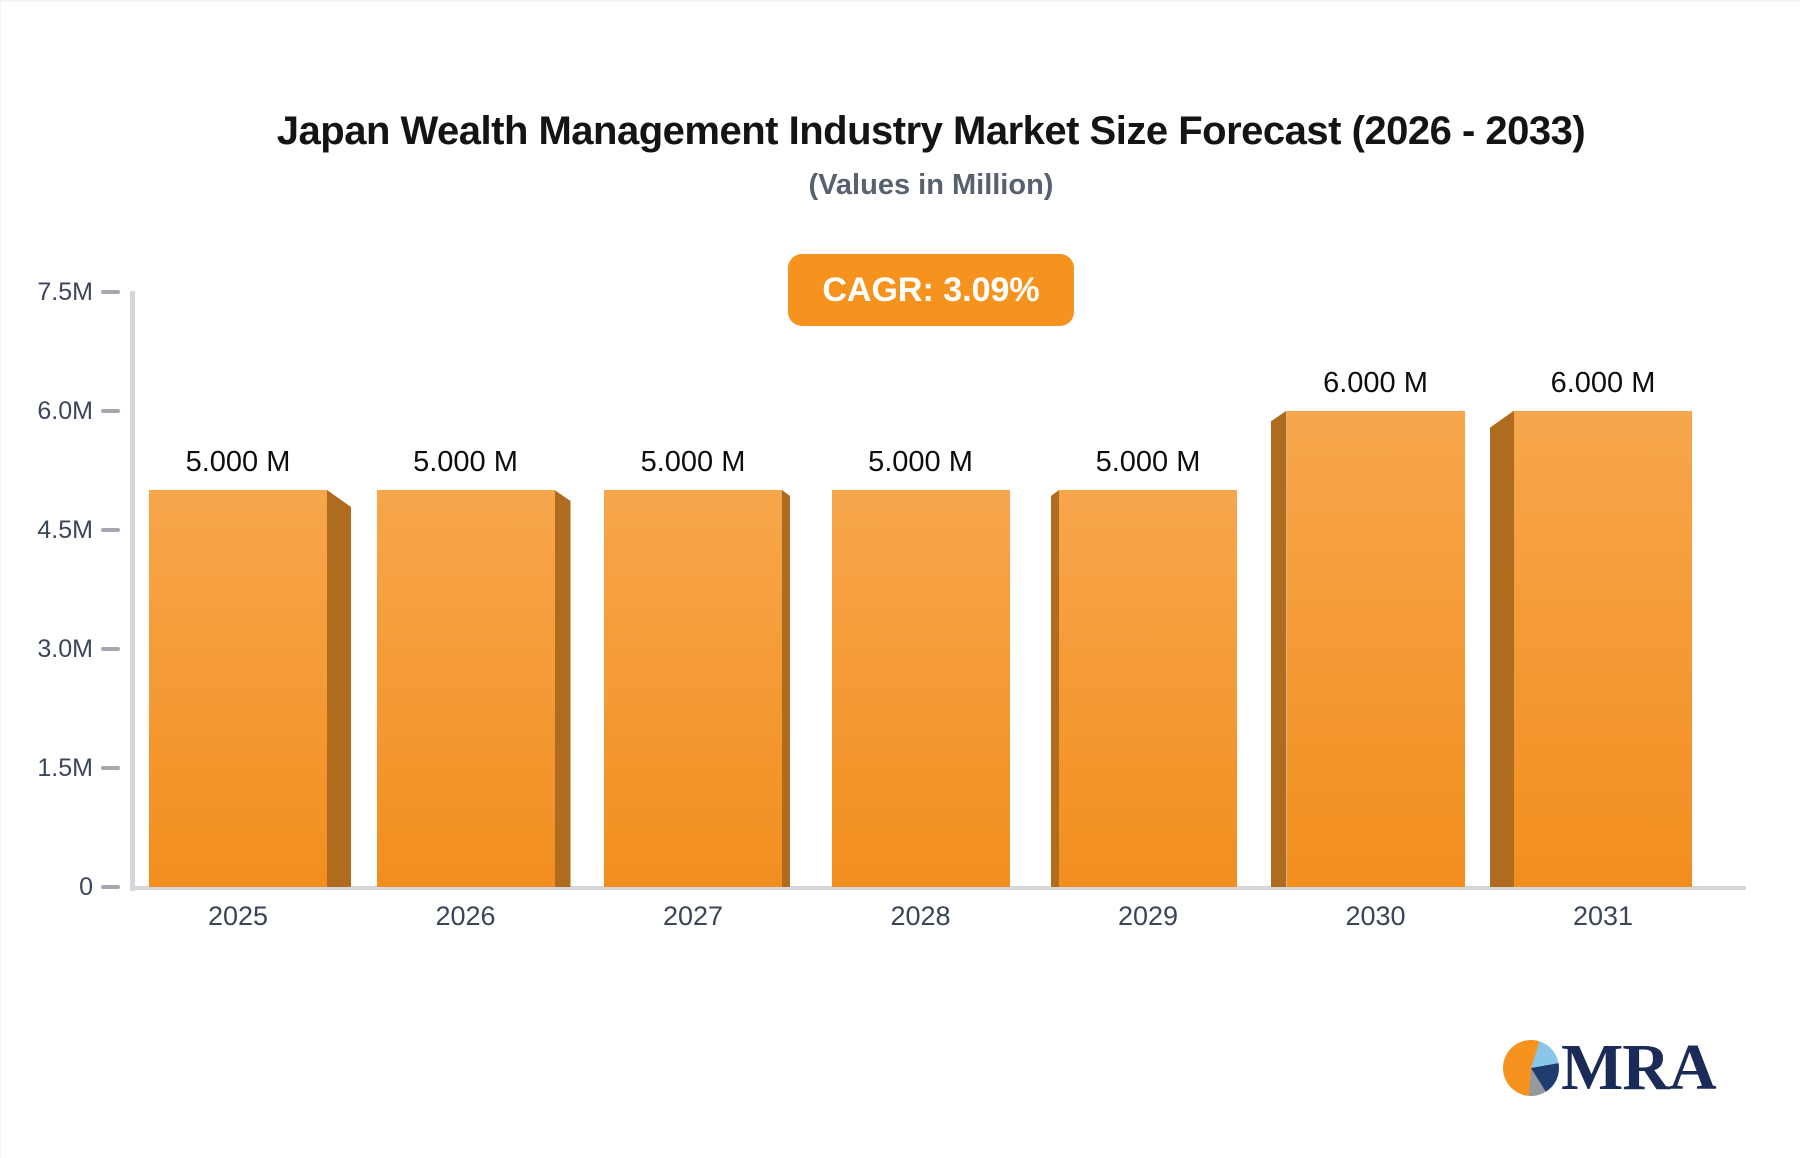  What do you see at coordinates (465, 688) in the screenshot?
I see `bar-2026` at bounding box center [465, 688].